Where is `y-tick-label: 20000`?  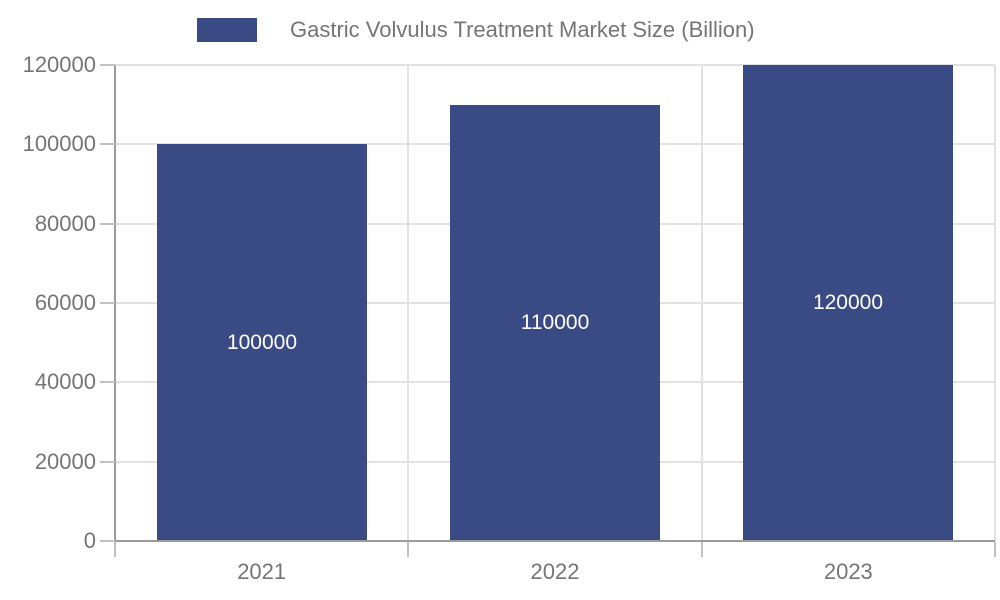 y-tick-label: 20000 is located at coordinates (65, 461).